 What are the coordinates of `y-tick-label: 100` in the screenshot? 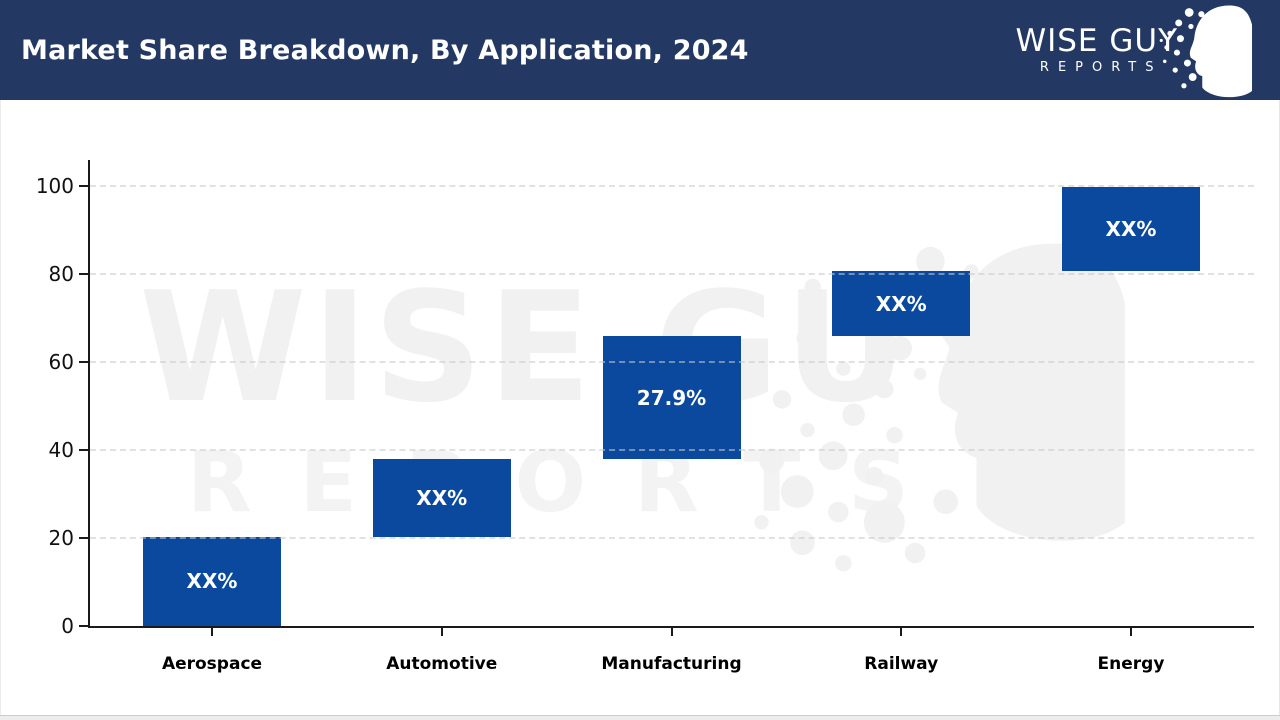 It's located at (54, 186).